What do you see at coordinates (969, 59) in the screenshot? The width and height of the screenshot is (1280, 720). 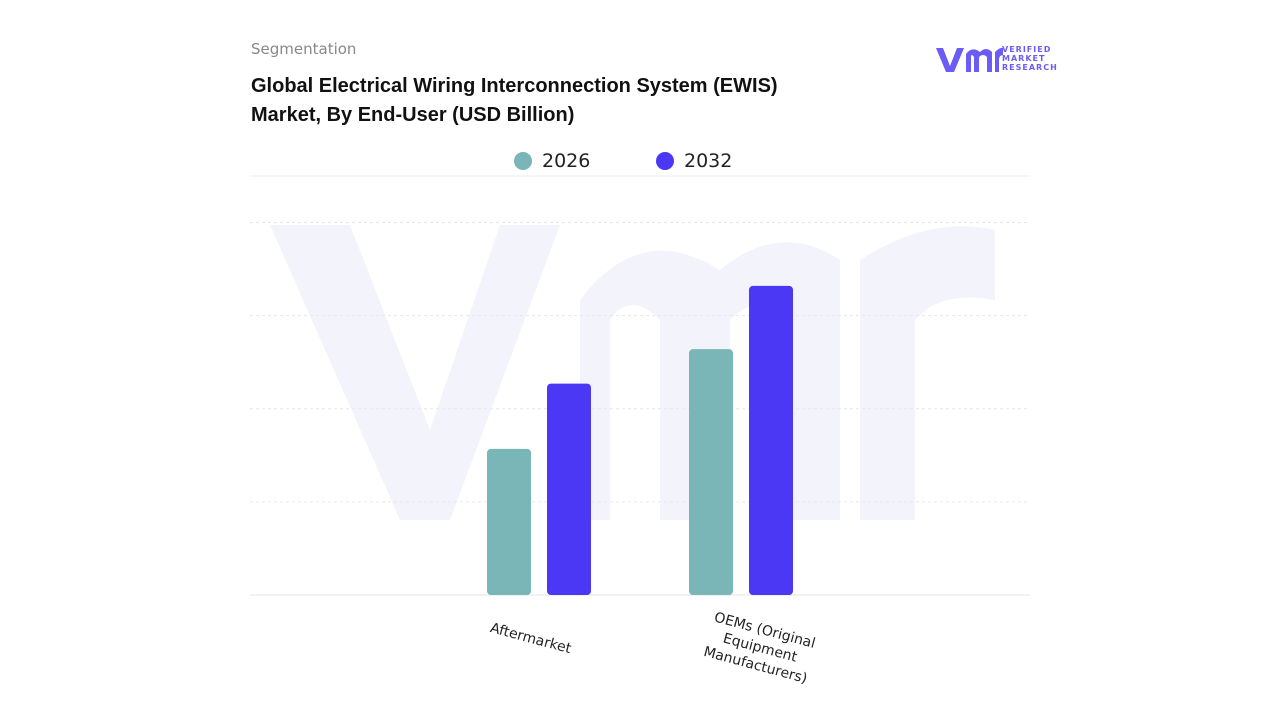 I see `logo-mark` at bounding box center [969, 59].